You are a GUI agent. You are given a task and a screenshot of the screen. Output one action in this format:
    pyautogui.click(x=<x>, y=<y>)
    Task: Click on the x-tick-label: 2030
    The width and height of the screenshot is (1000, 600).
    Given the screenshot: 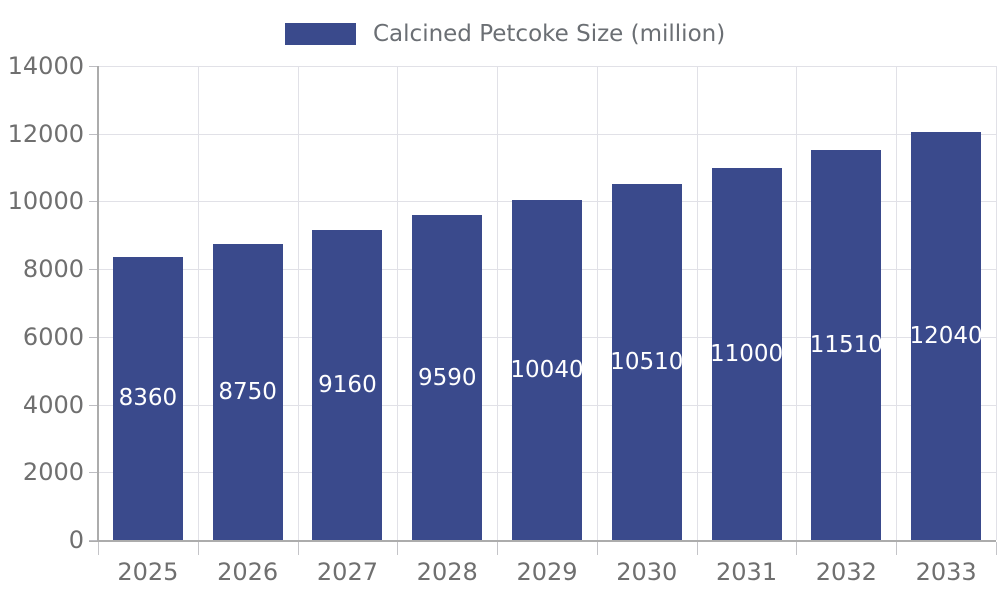 What is the action you would take?
    pyautogui.click(x=647, y=572)
    